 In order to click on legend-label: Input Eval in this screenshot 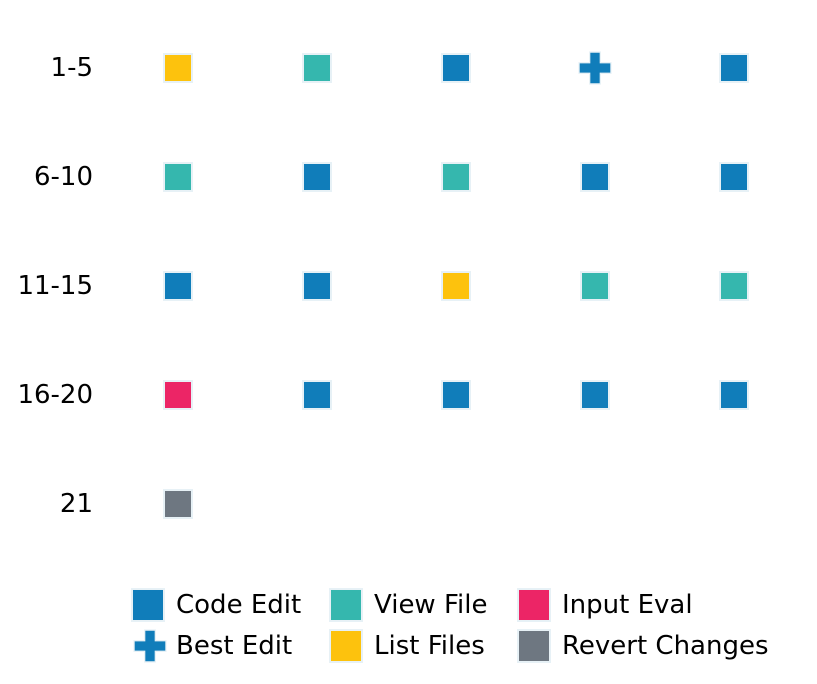, I will do `click(627, 605)`.